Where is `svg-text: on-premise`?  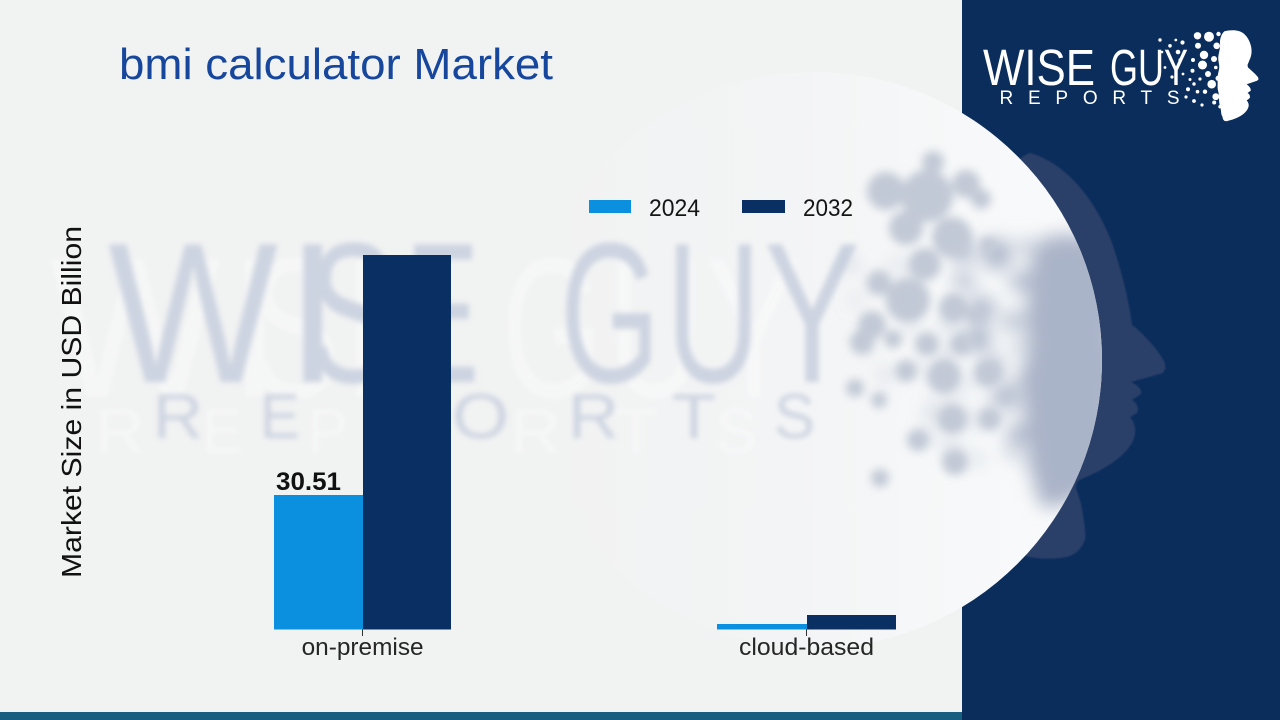 svg-text: on-premise is located at coordinates (363, 647).